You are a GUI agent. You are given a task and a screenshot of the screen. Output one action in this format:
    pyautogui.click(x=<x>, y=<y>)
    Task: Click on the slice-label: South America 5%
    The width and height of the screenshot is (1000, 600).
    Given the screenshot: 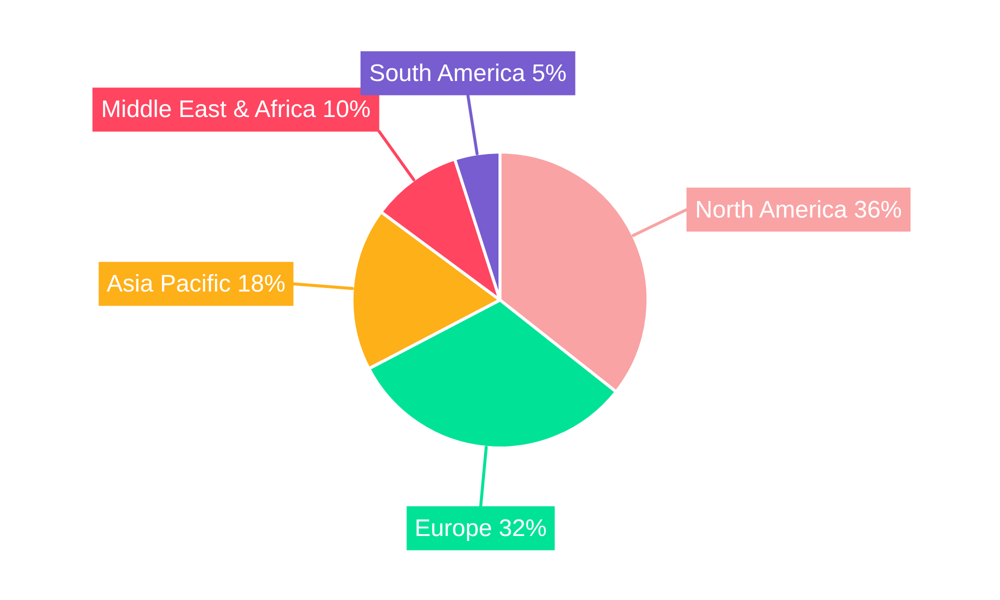 What is the action you would take?
    pyautogui.click(x=468, y=73)
    